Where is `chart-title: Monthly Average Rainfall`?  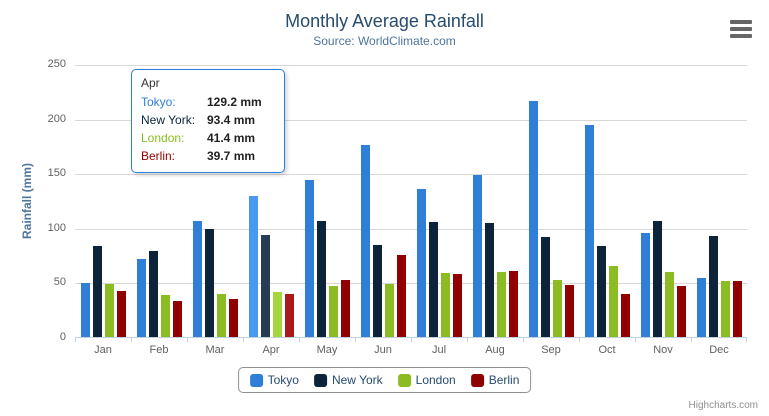
chart-title: Monthly Average Rainfall is located at coordinates (384, 21).